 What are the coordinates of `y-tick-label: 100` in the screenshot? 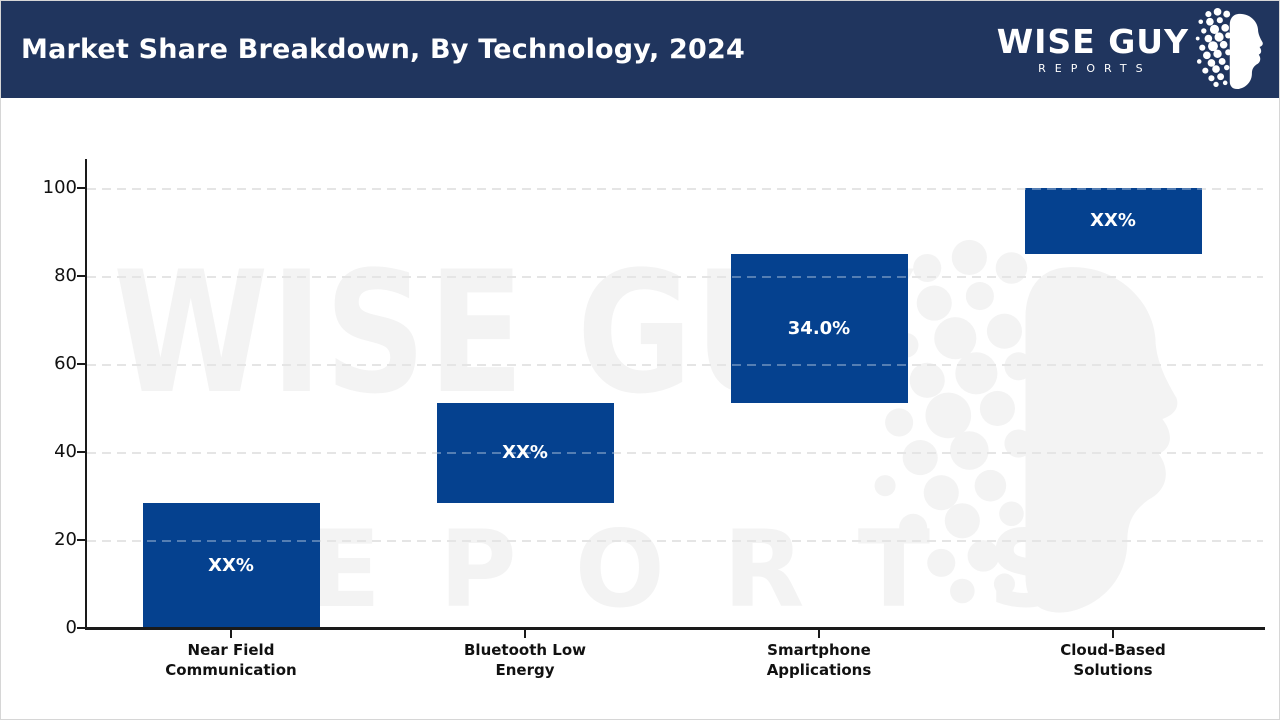 It's located at (59, 187).